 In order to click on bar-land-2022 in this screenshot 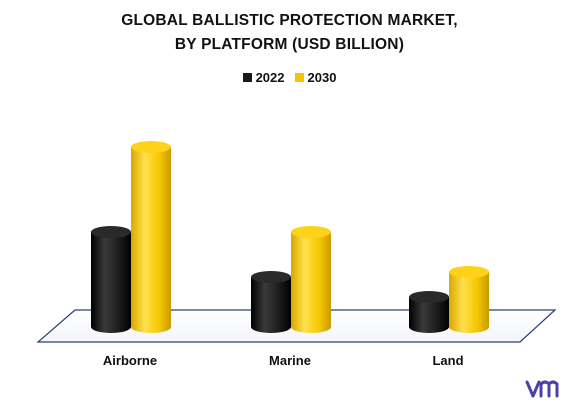, I will do `click(429, 312)`.